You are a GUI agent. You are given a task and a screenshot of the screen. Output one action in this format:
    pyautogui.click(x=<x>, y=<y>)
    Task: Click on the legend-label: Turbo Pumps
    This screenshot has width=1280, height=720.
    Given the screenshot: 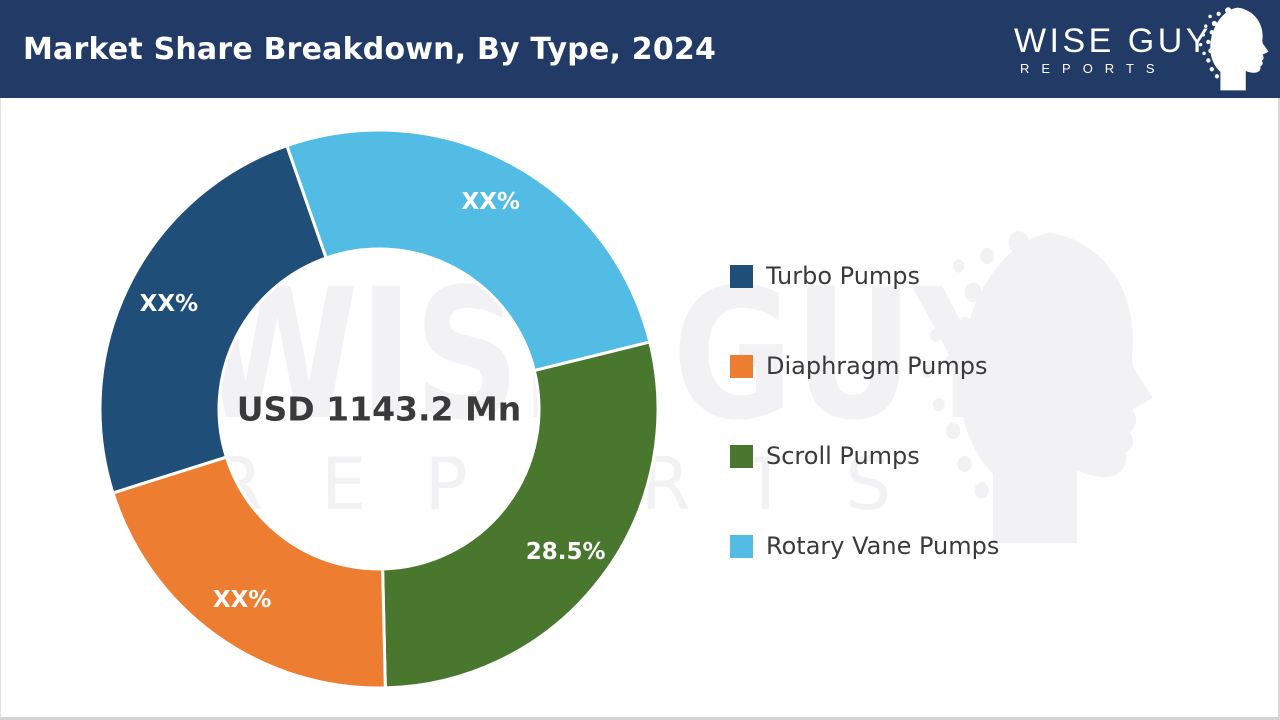 What is the action you would take?
    pyautogui.click(x=843, y=276)
    